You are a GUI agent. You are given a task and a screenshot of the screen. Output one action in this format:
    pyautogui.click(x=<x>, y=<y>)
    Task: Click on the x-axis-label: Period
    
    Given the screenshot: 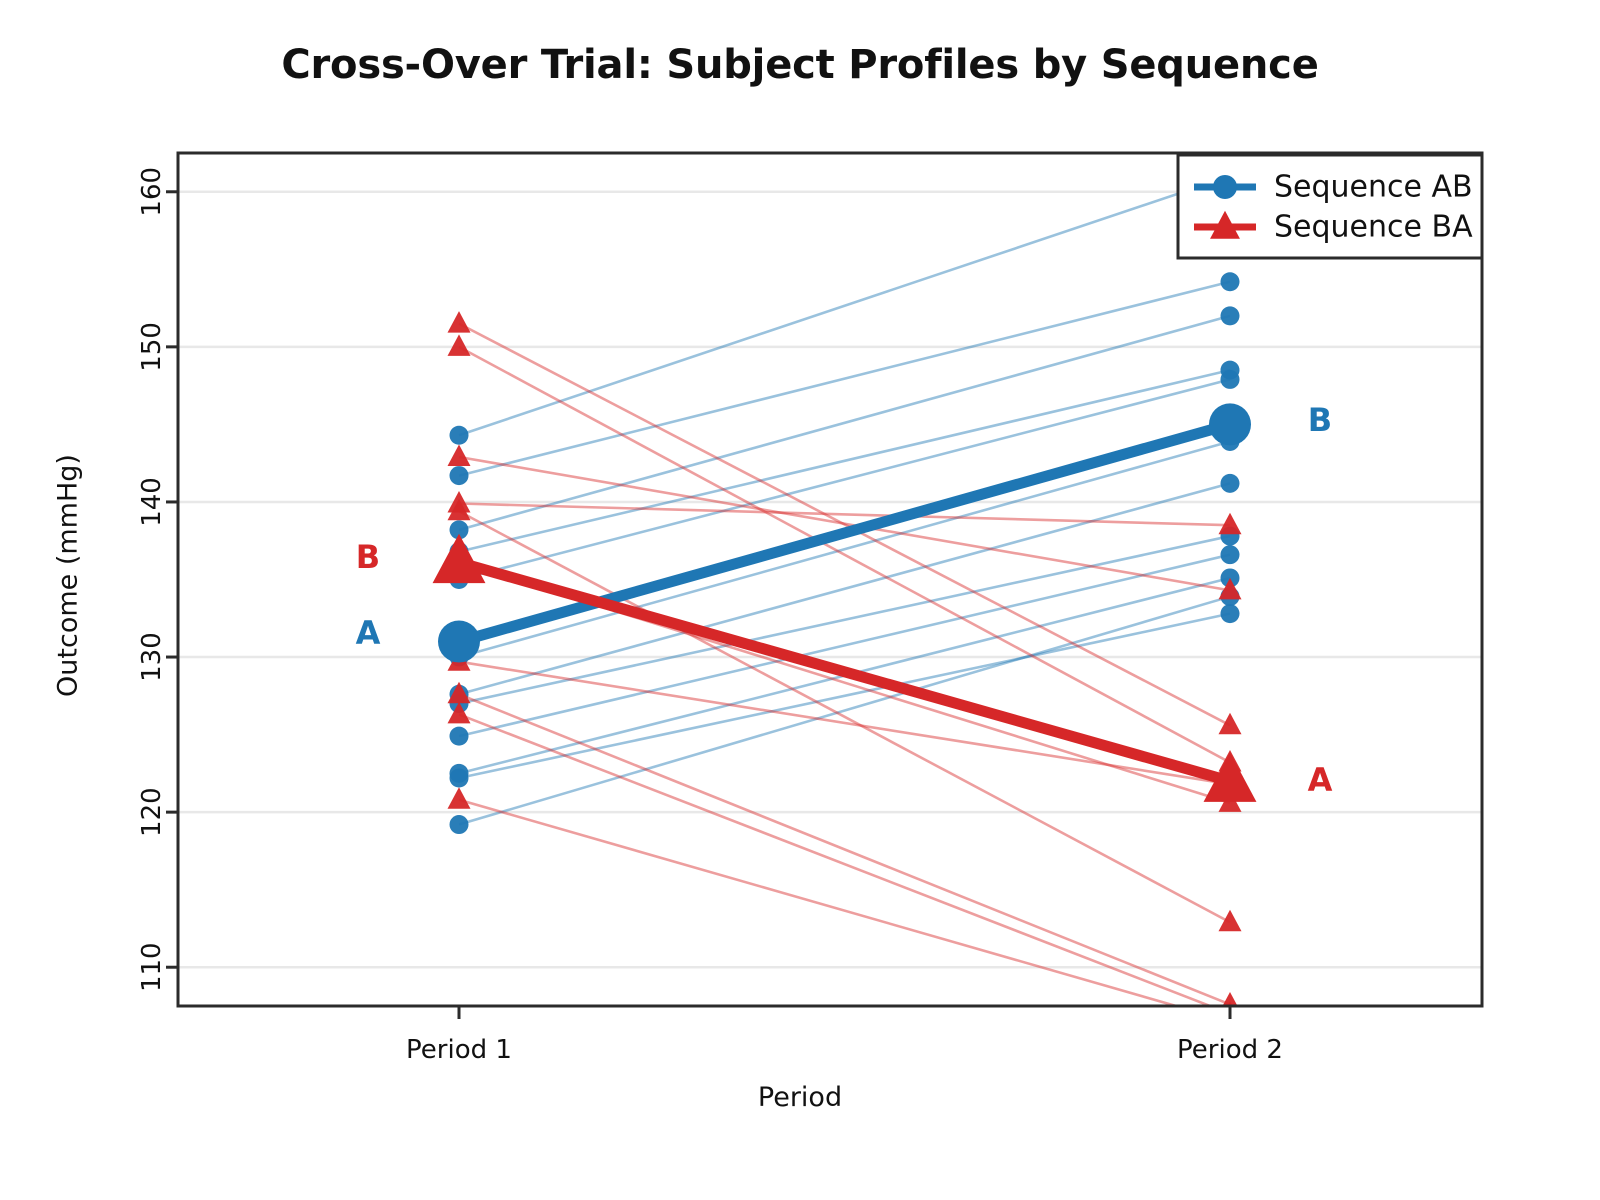 What is the action you would take?
    pyautogui.click(x=800, y=1097)
    